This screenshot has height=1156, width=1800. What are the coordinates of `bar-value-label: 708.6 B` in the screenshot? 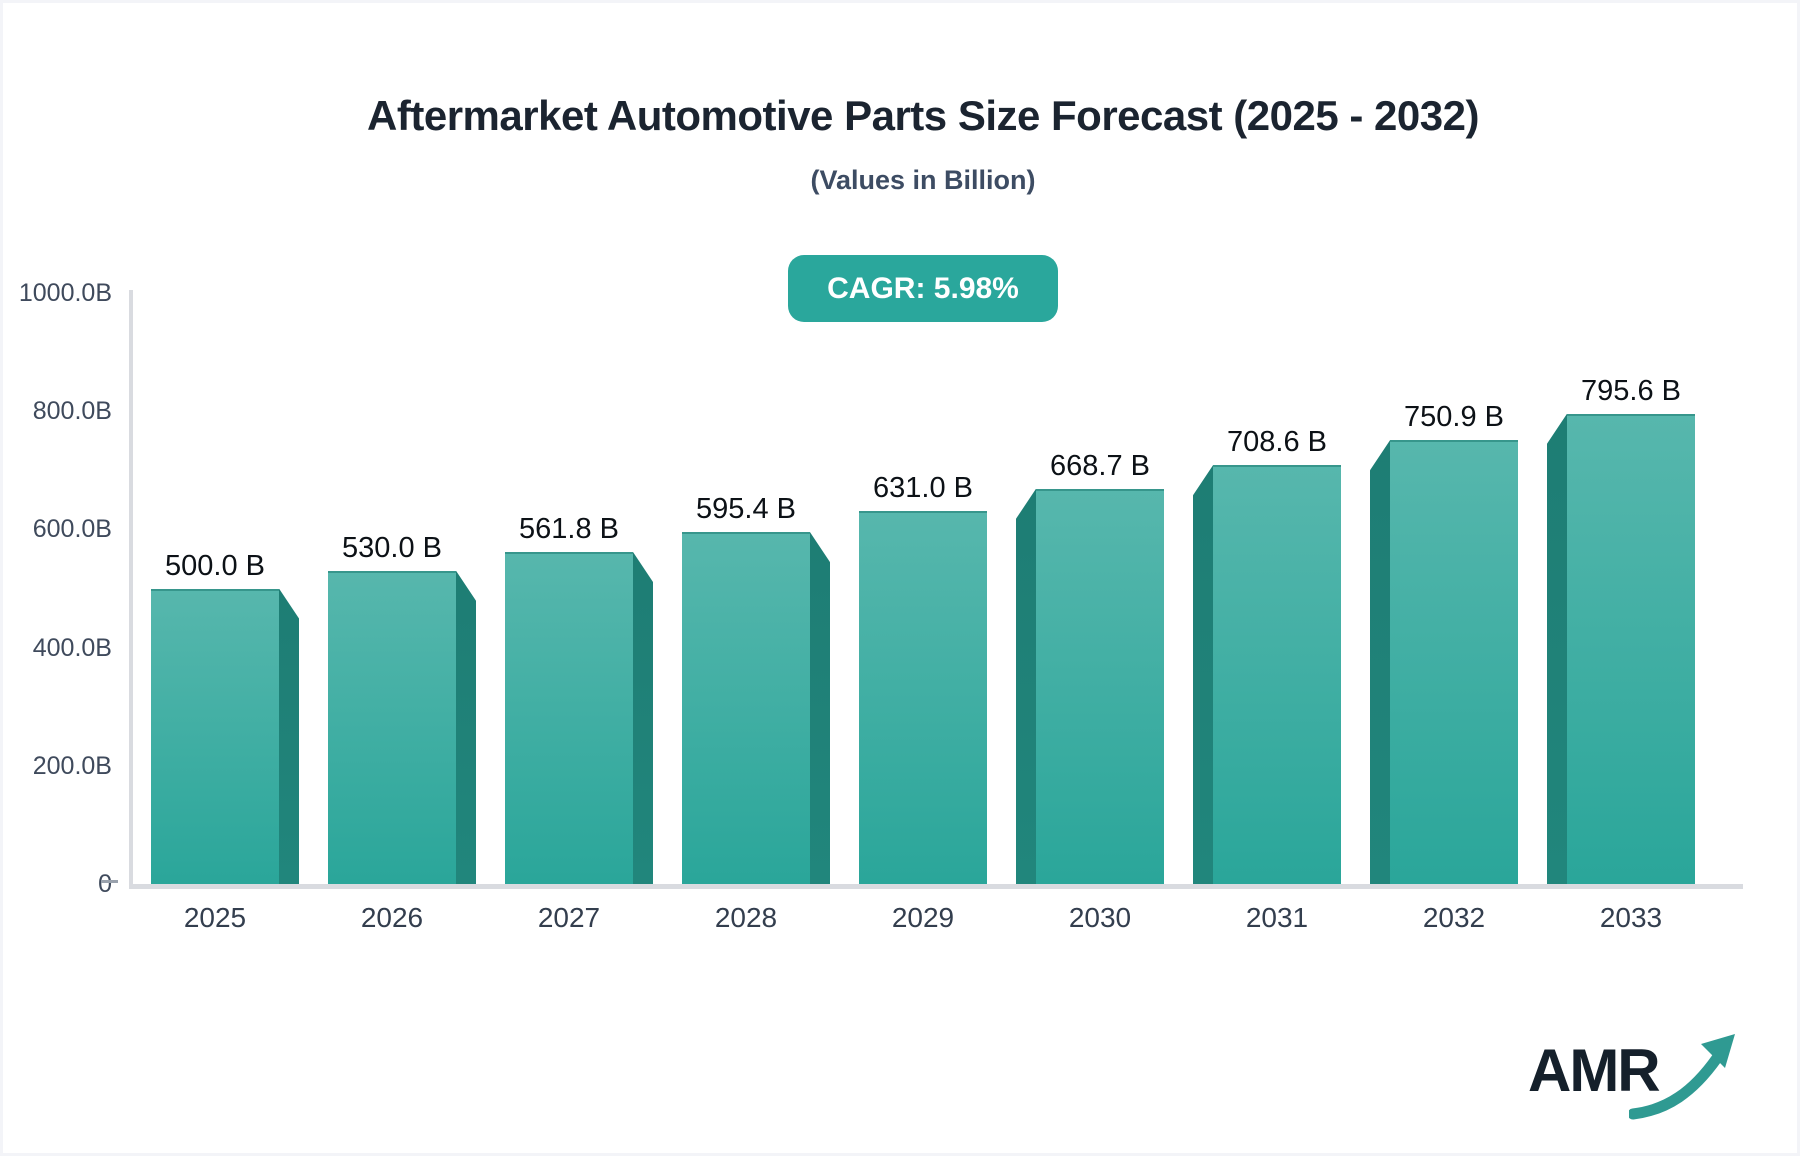 It's located at (1277, 442).